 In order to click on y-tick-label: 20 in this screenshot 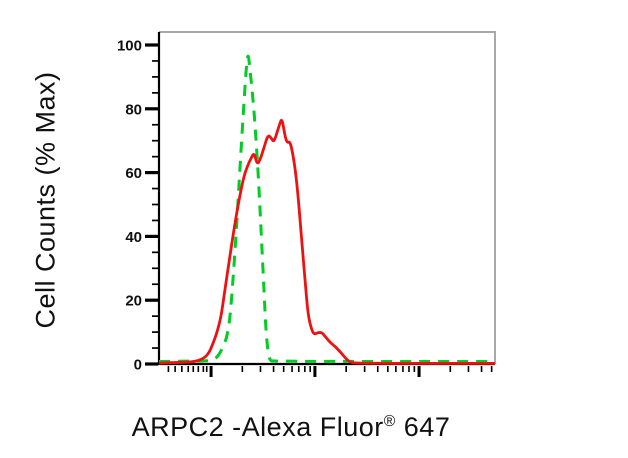, I will do `click(133, 301)`.